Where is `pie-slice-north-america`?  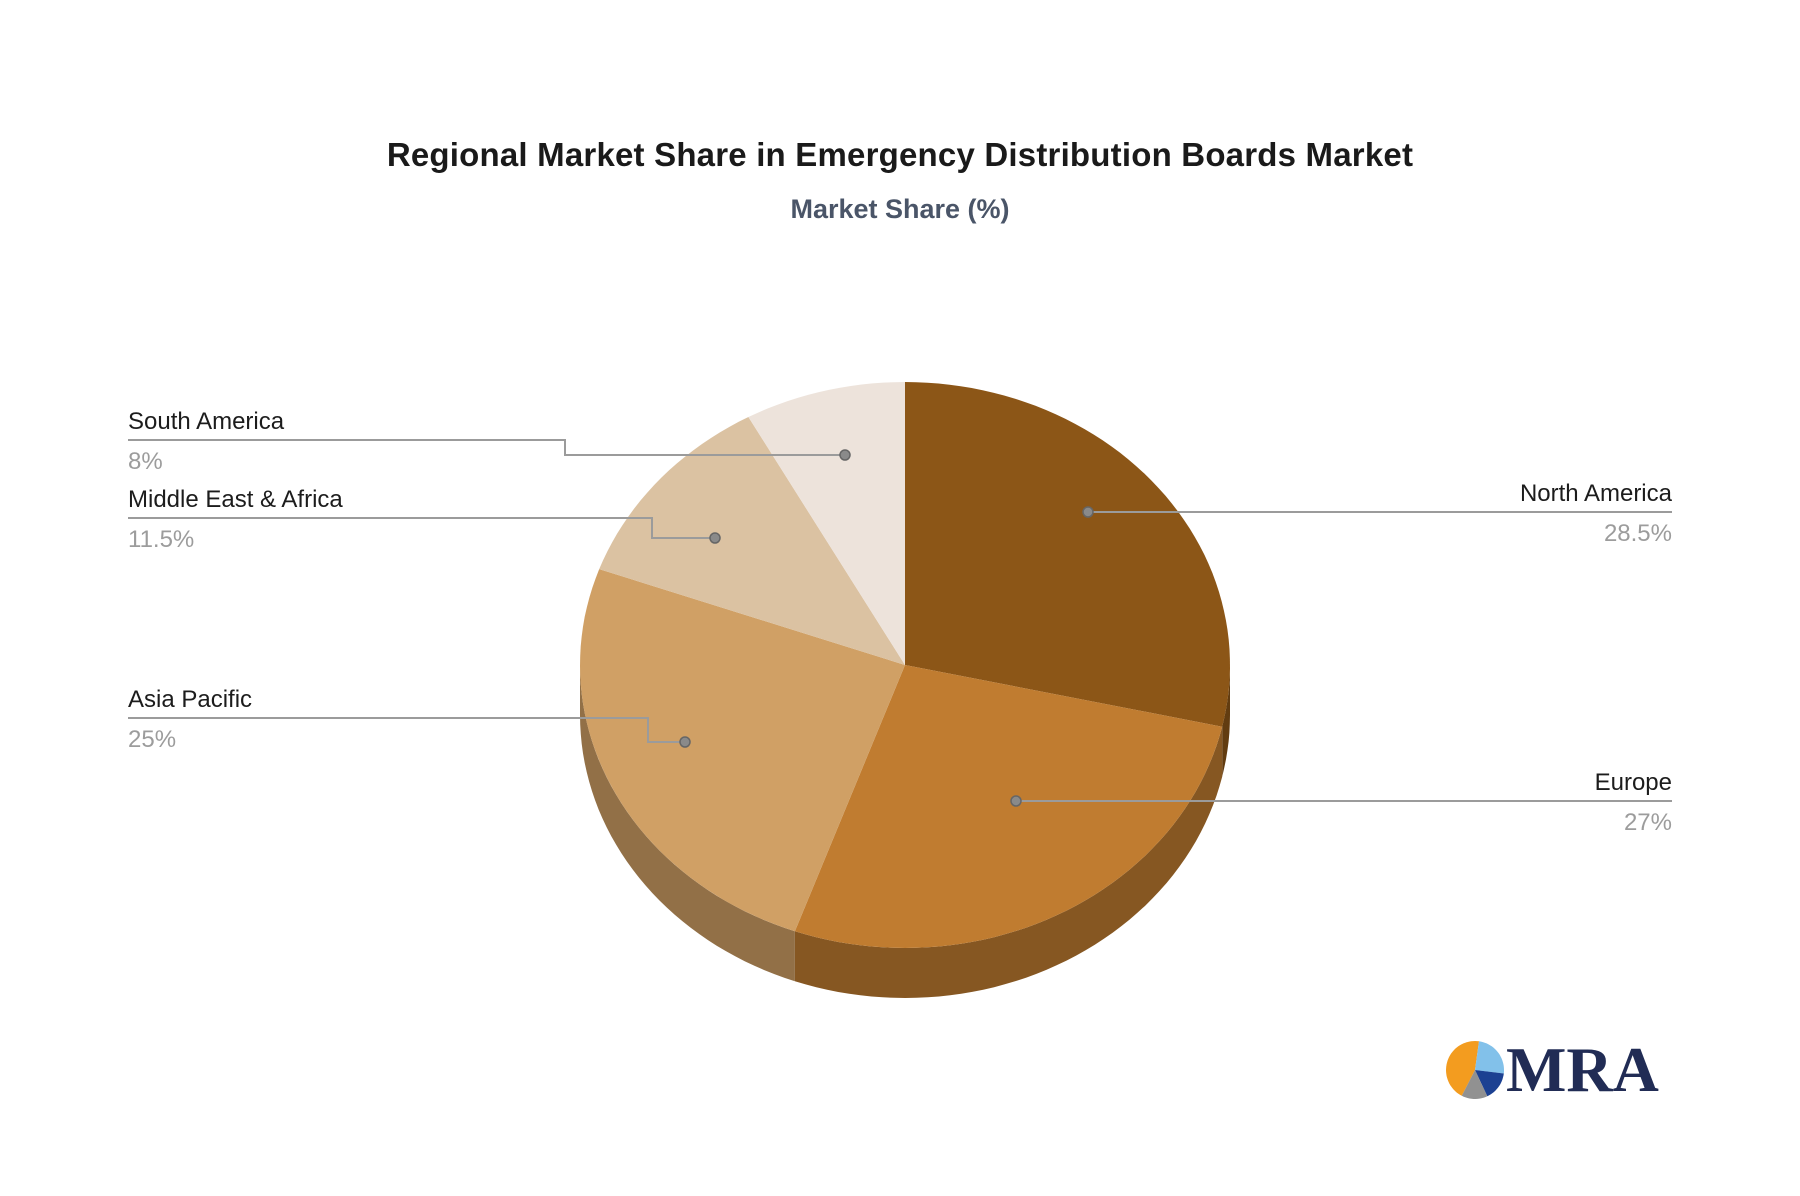 pie-slice-north-america is located at coordinates (1067, 554).